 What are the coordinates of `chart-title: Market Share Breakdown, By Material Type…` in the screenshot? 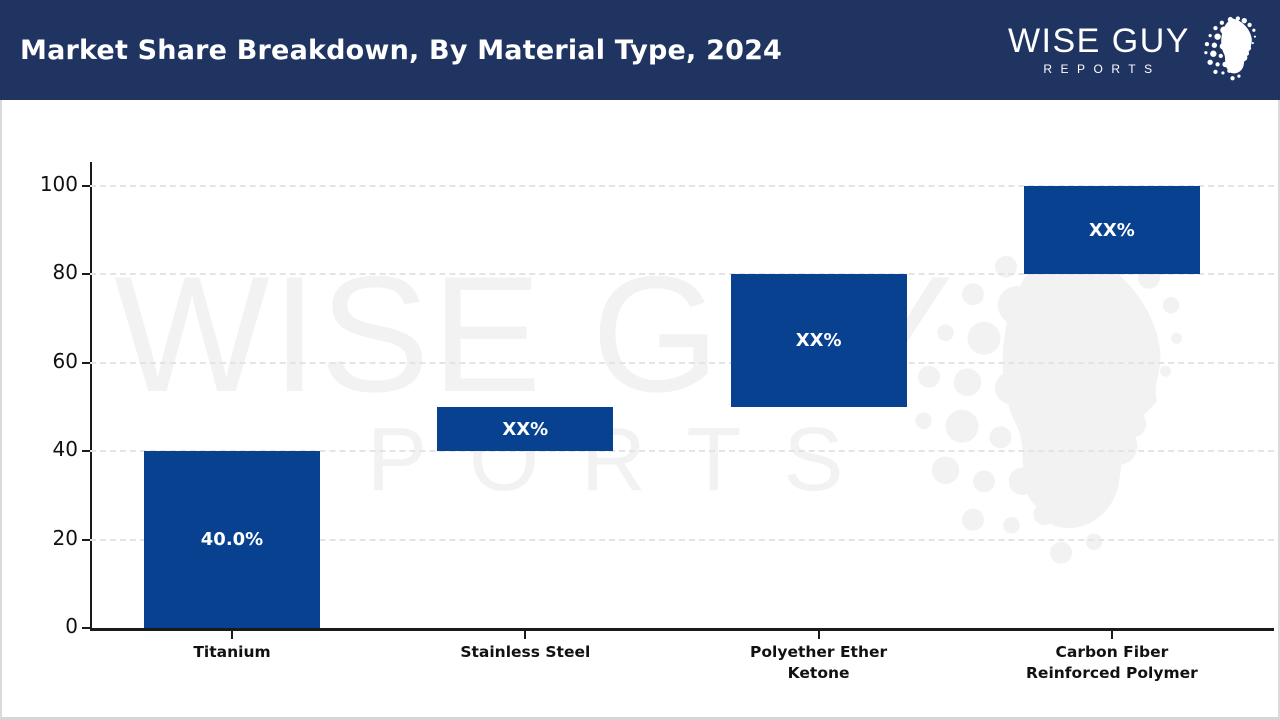 It's located at (401, 50).